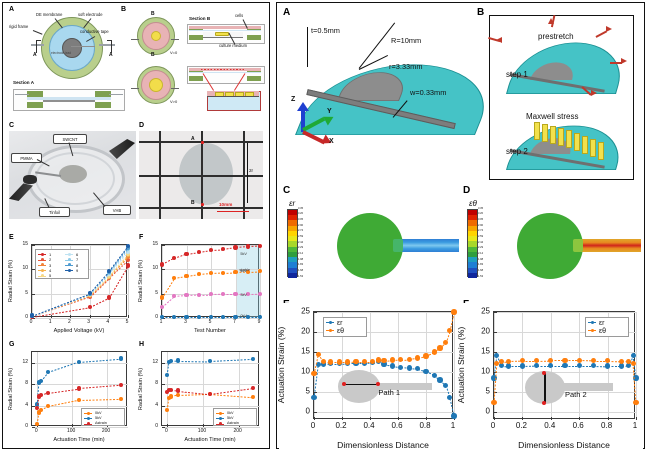  Describe the element at coordinates (36, 46) in the screenshot. I see `section-line-left` at that location.